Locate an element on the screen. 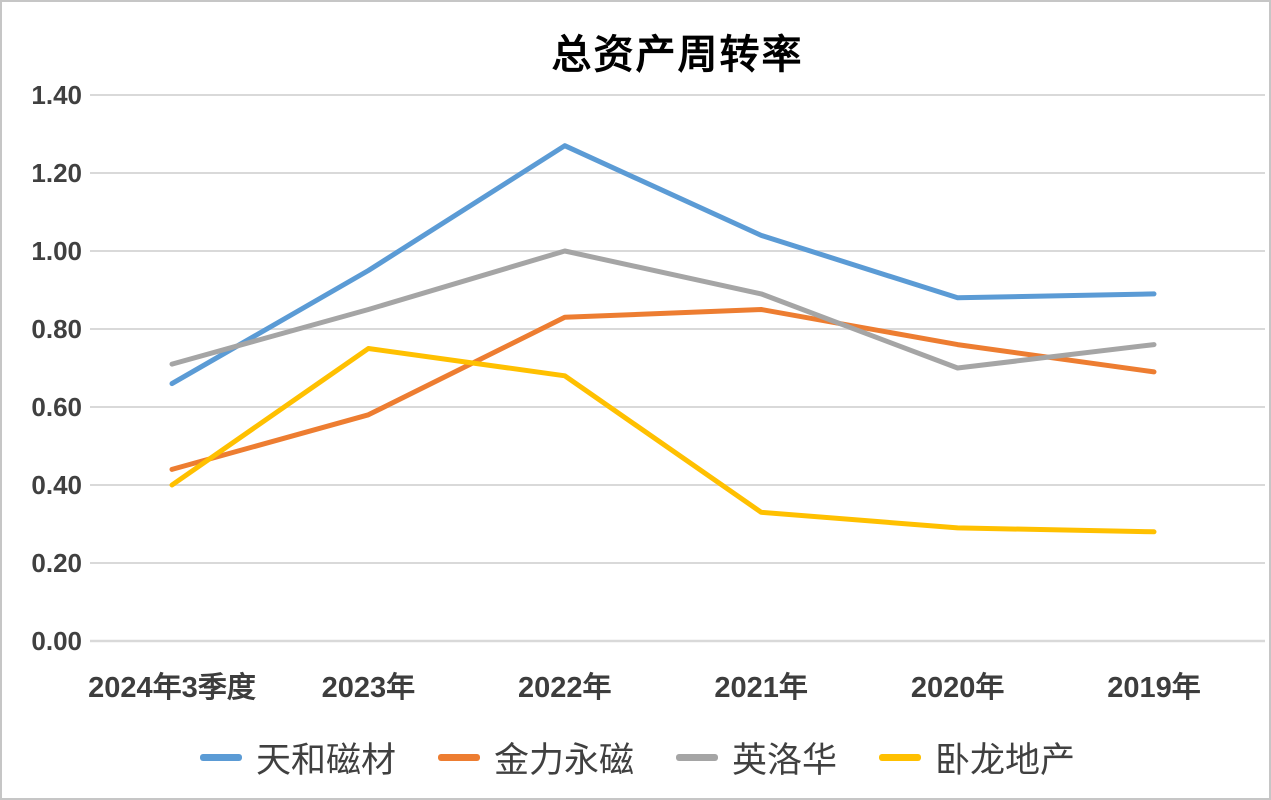  x-axis-category-label: 2023年 is located at coordinates (368, 688).